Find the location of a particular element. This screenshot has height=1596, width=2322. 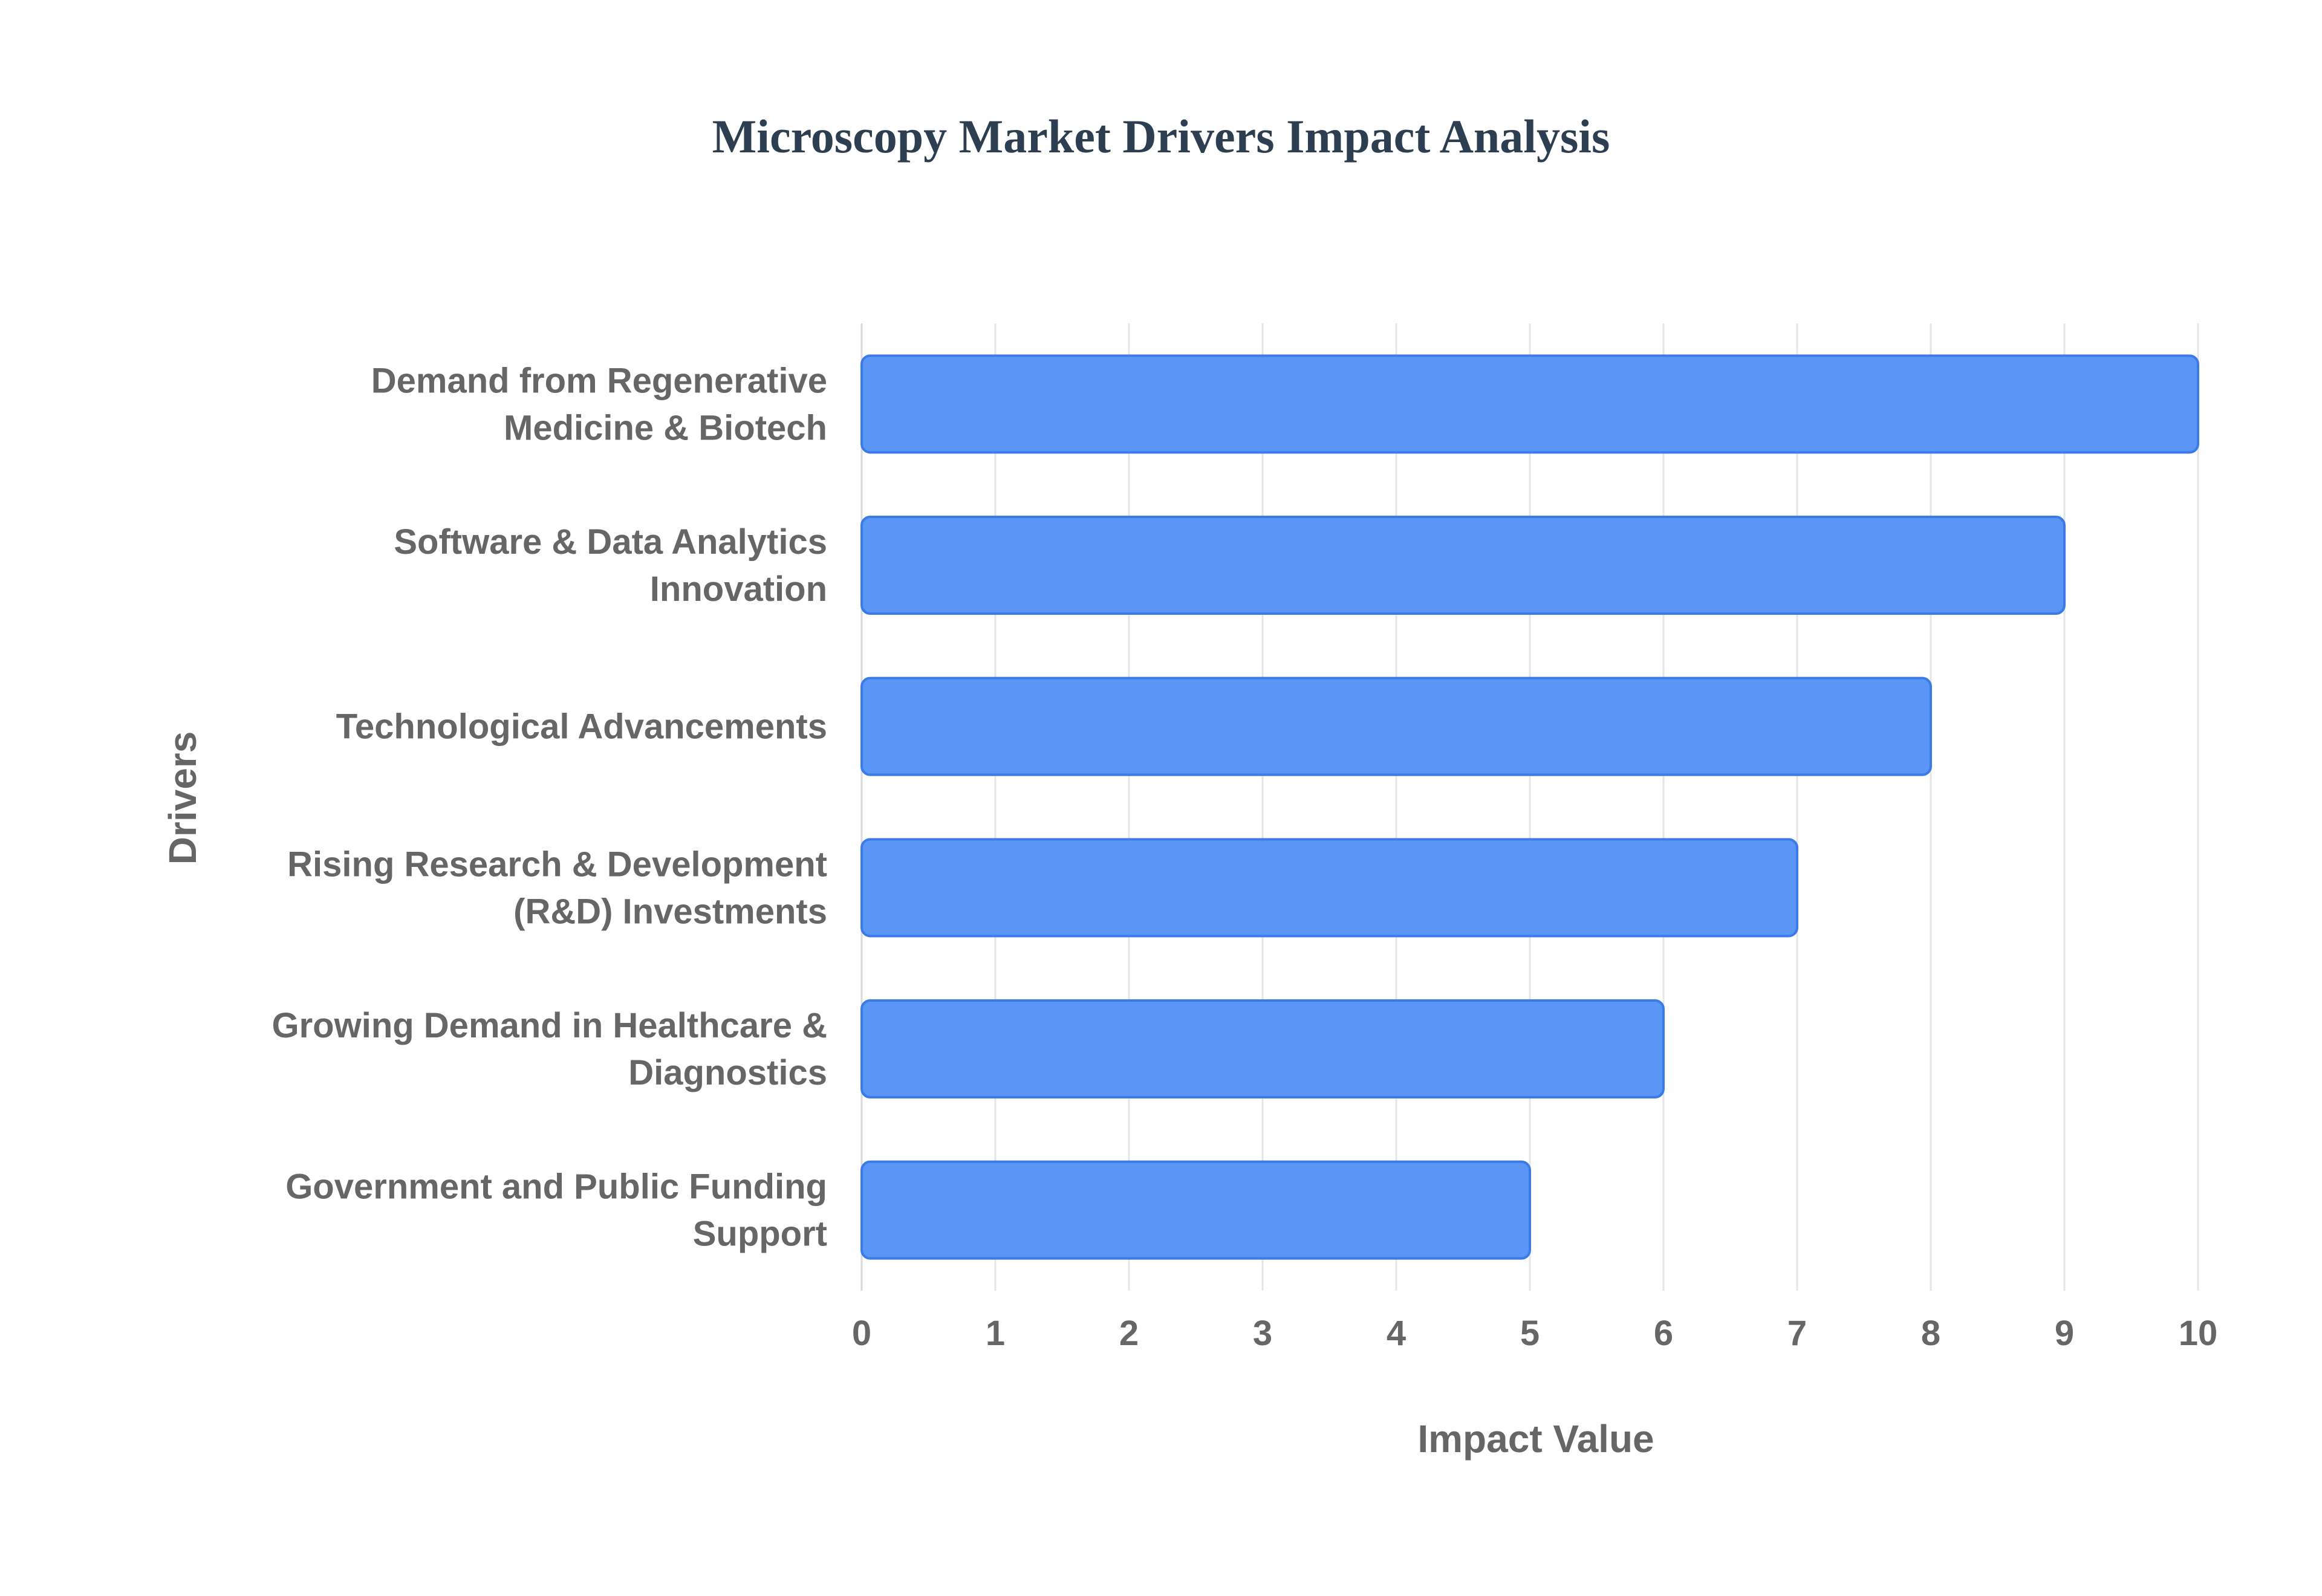

y-axis-title: Drivers is located at coordinates (182, 798).